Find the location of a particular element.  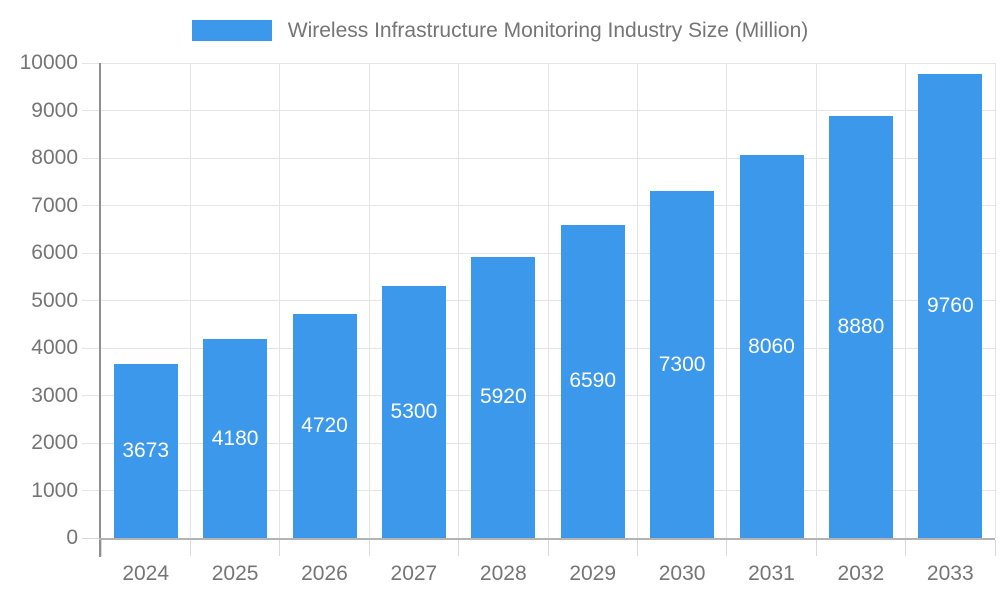

bar-value-label: 5920 is located at coordinates (503, 397).